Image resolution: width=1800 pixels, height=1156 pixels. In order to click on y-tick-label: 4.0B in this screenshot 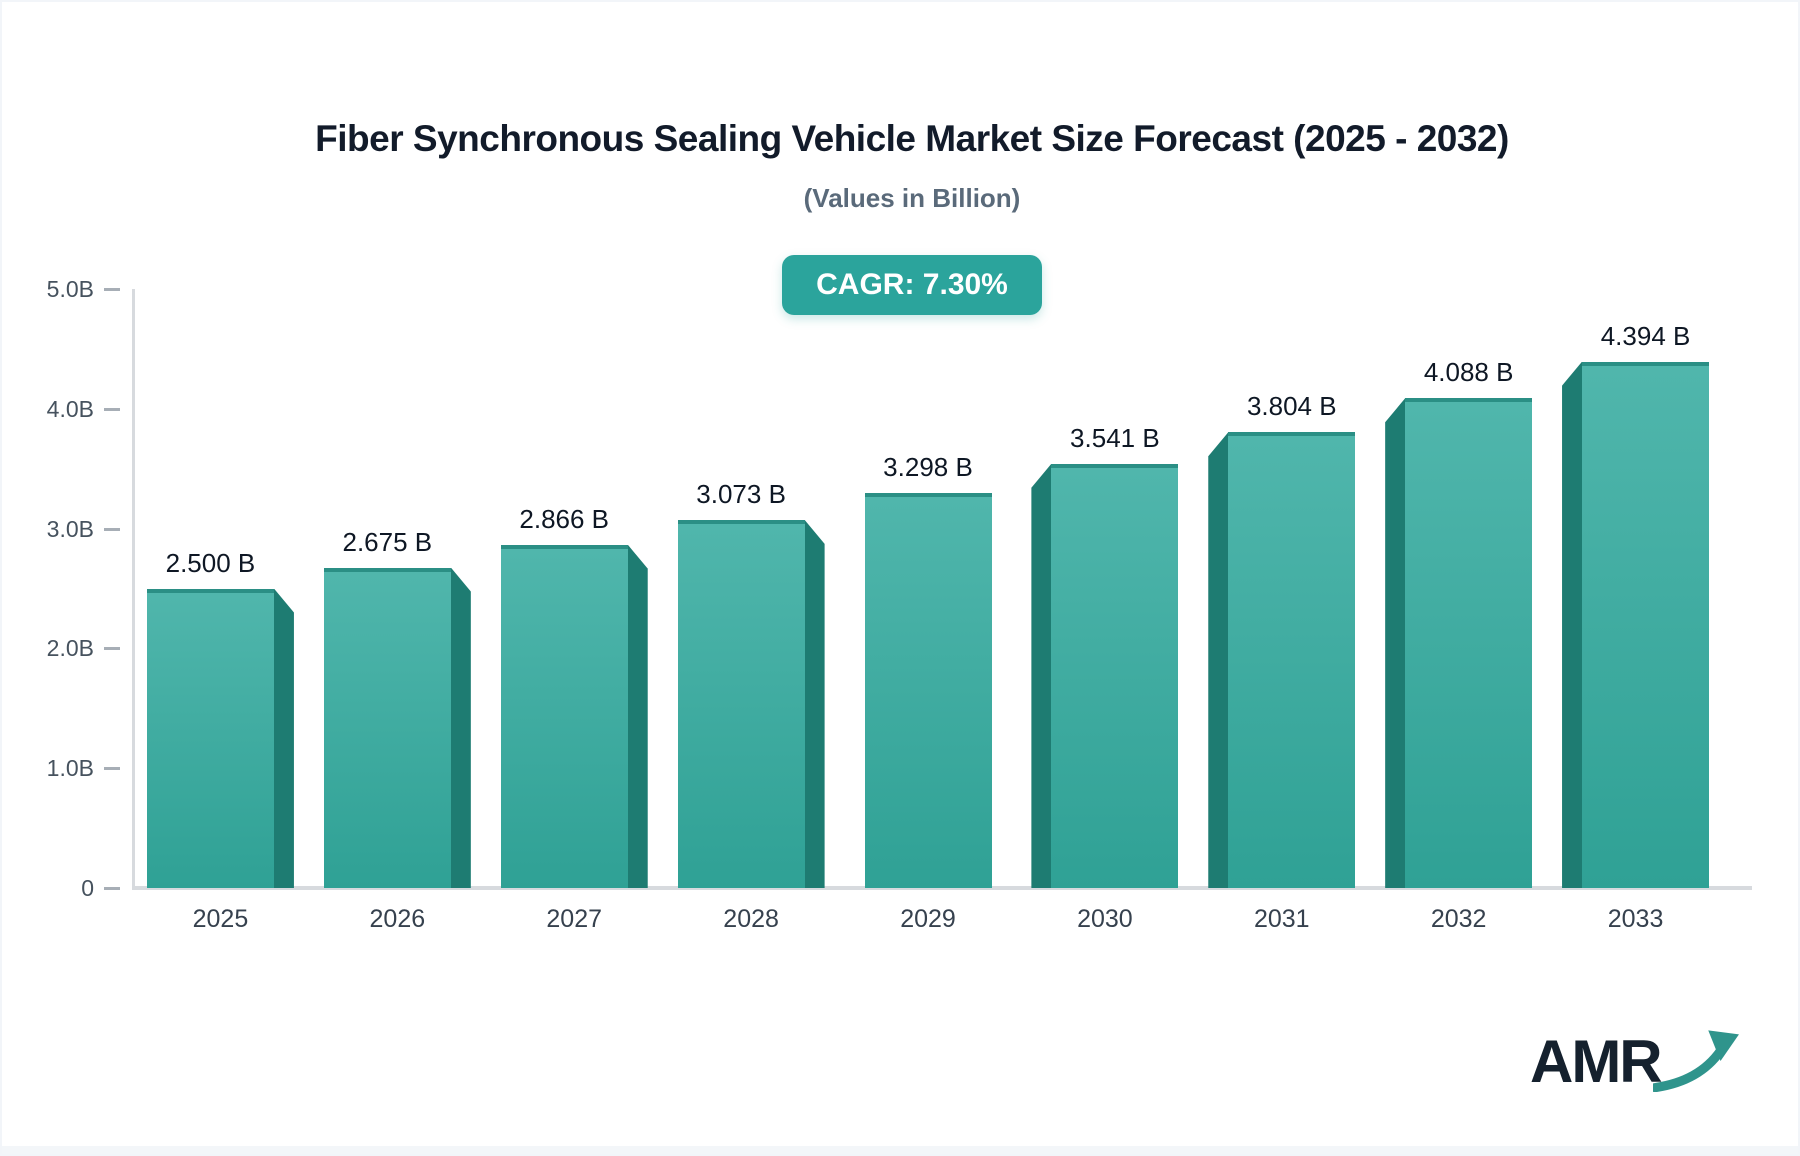, I will do `click(70, 408)`.